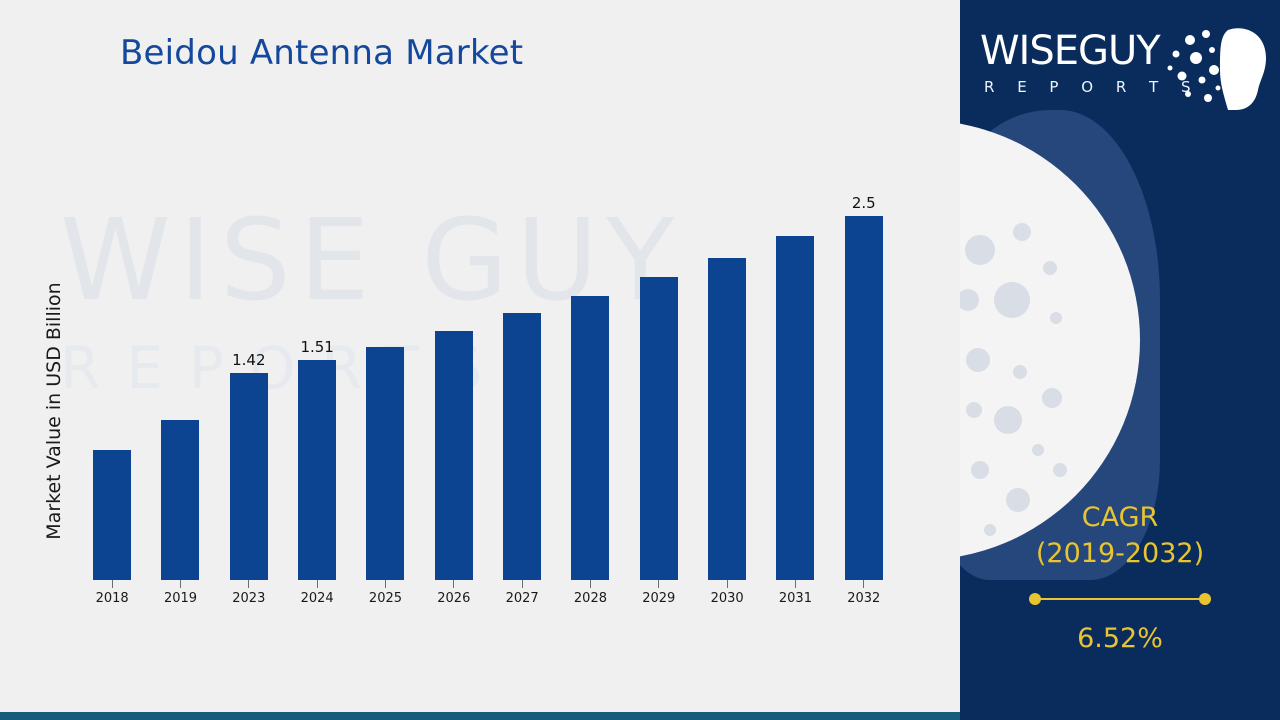 This screenshot has height=720, width=1280. I want to click on logo-head-icon, so click(1216, 69).